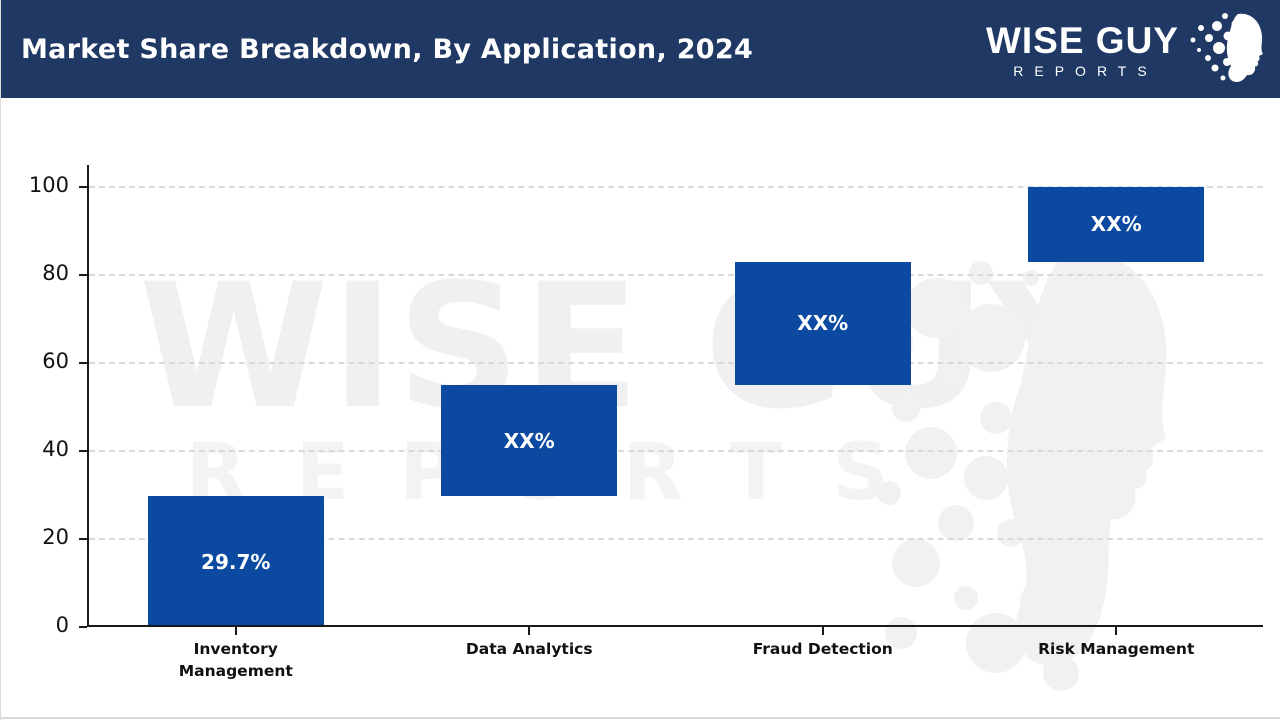  I want to click on bottom-hairline, so click(640, 718).